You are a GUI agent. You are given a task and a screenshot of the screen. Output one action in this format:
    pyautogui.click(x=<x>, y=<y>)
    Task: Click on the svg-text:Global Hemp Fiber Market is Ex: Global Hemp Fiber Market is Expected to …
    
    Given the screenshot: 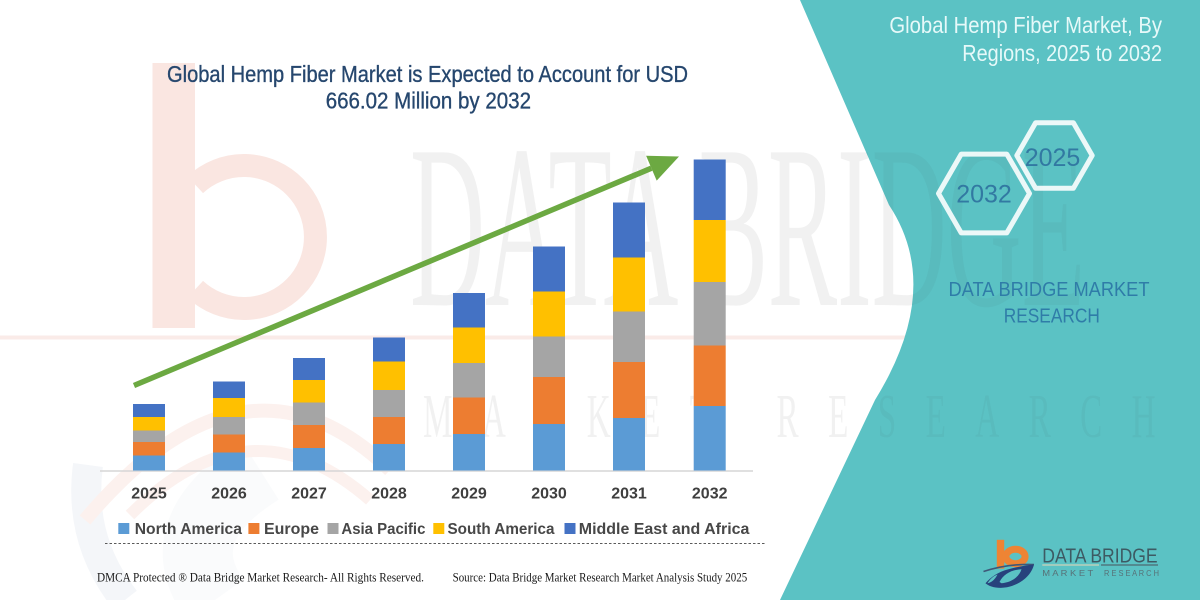 What is the action you would take?
    pyautogui.click(x=427, y=74)
    